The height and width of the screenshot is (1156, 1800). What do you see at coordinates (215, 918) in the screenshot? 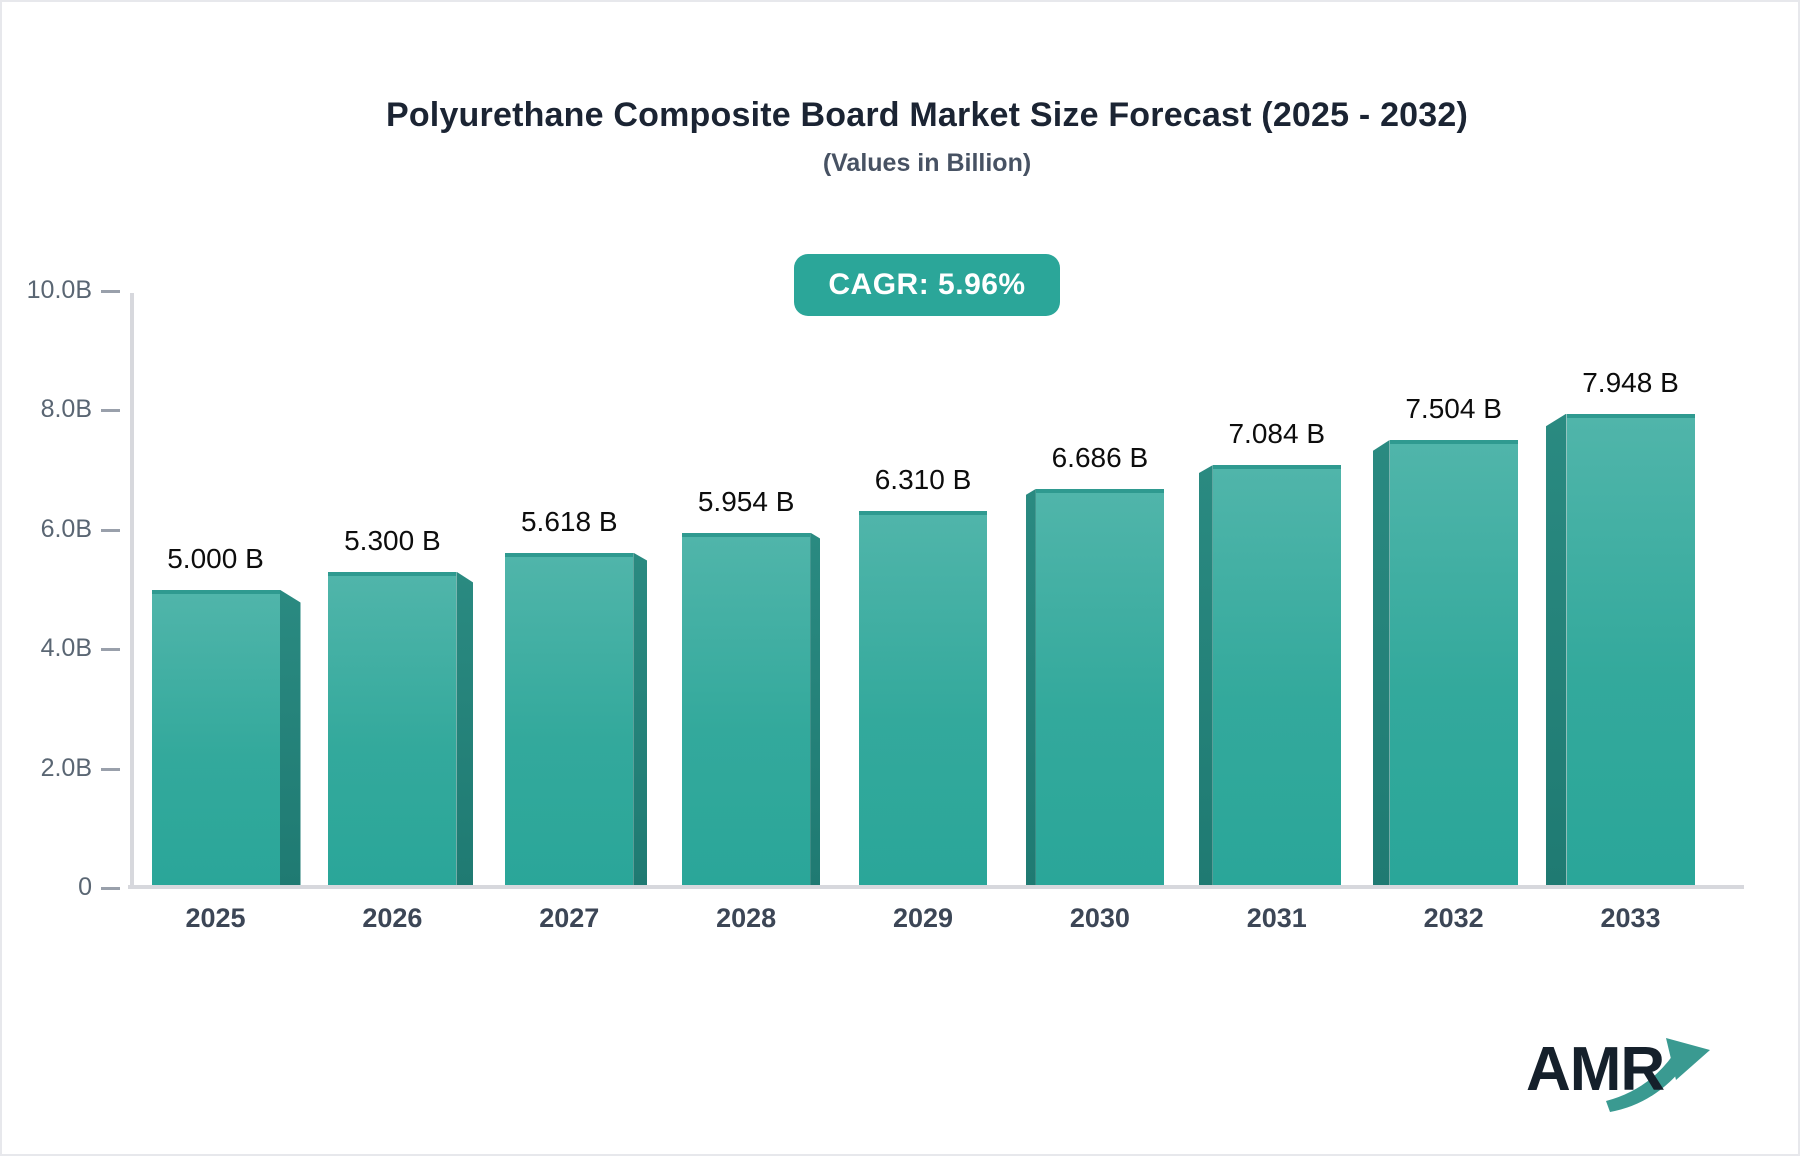
I see `x-axis-label: 2025` at bounding box center [215, 918].